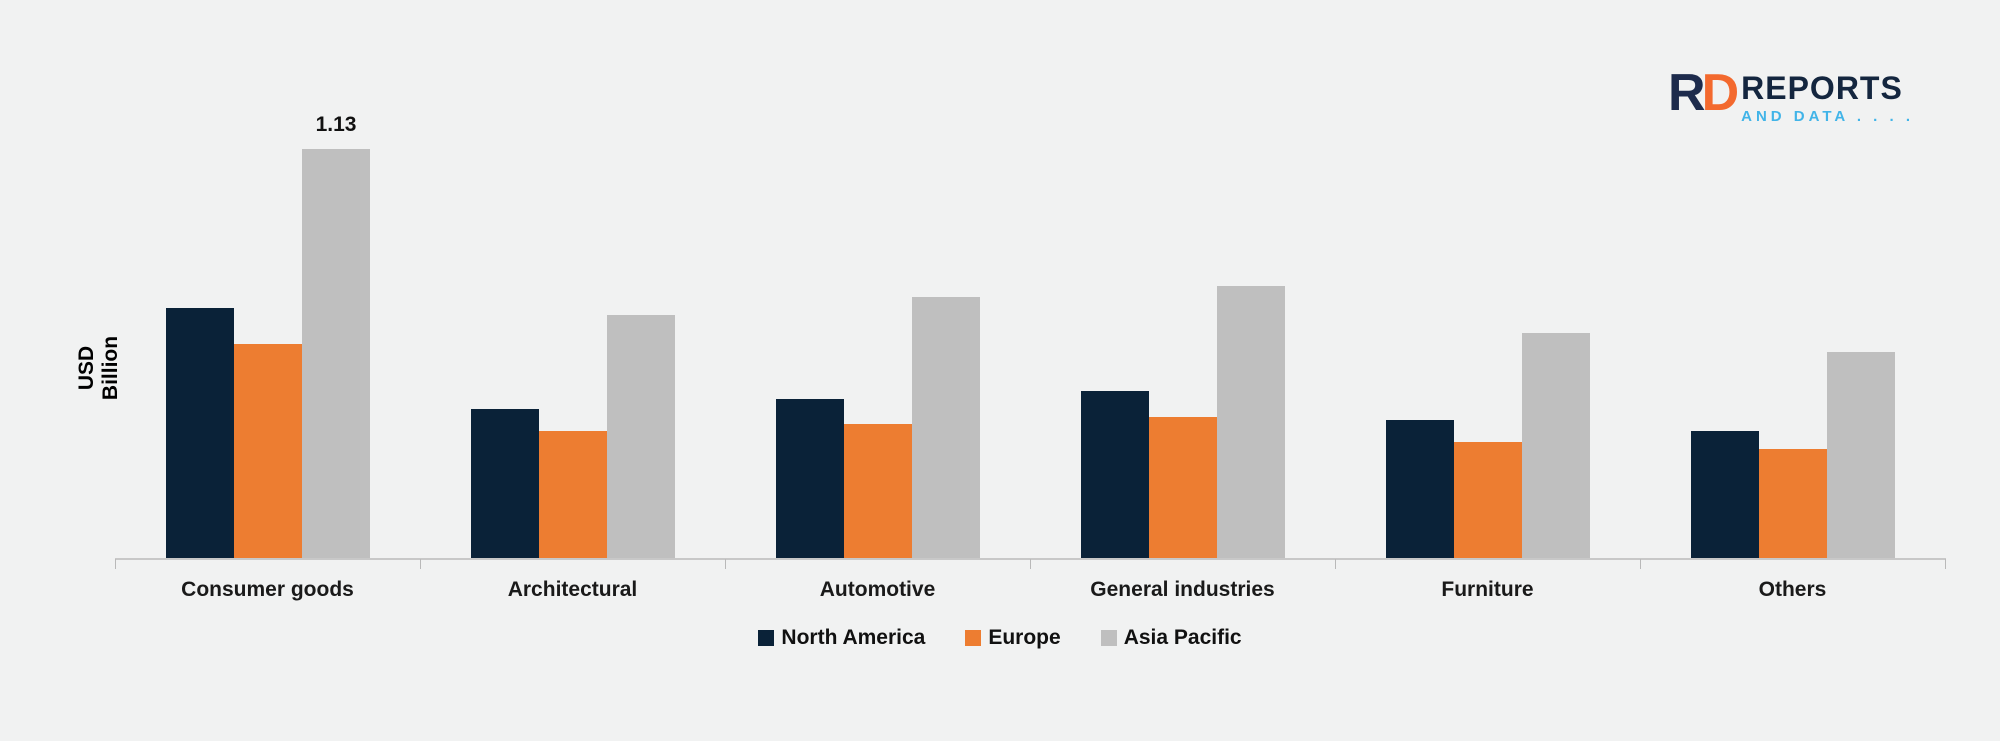 The image size is (2000, 741). What do you see at coordinates (1183, 487) in the screenshot?
I see `bar-europe-general-industries` at bounding box center [1183, 487].